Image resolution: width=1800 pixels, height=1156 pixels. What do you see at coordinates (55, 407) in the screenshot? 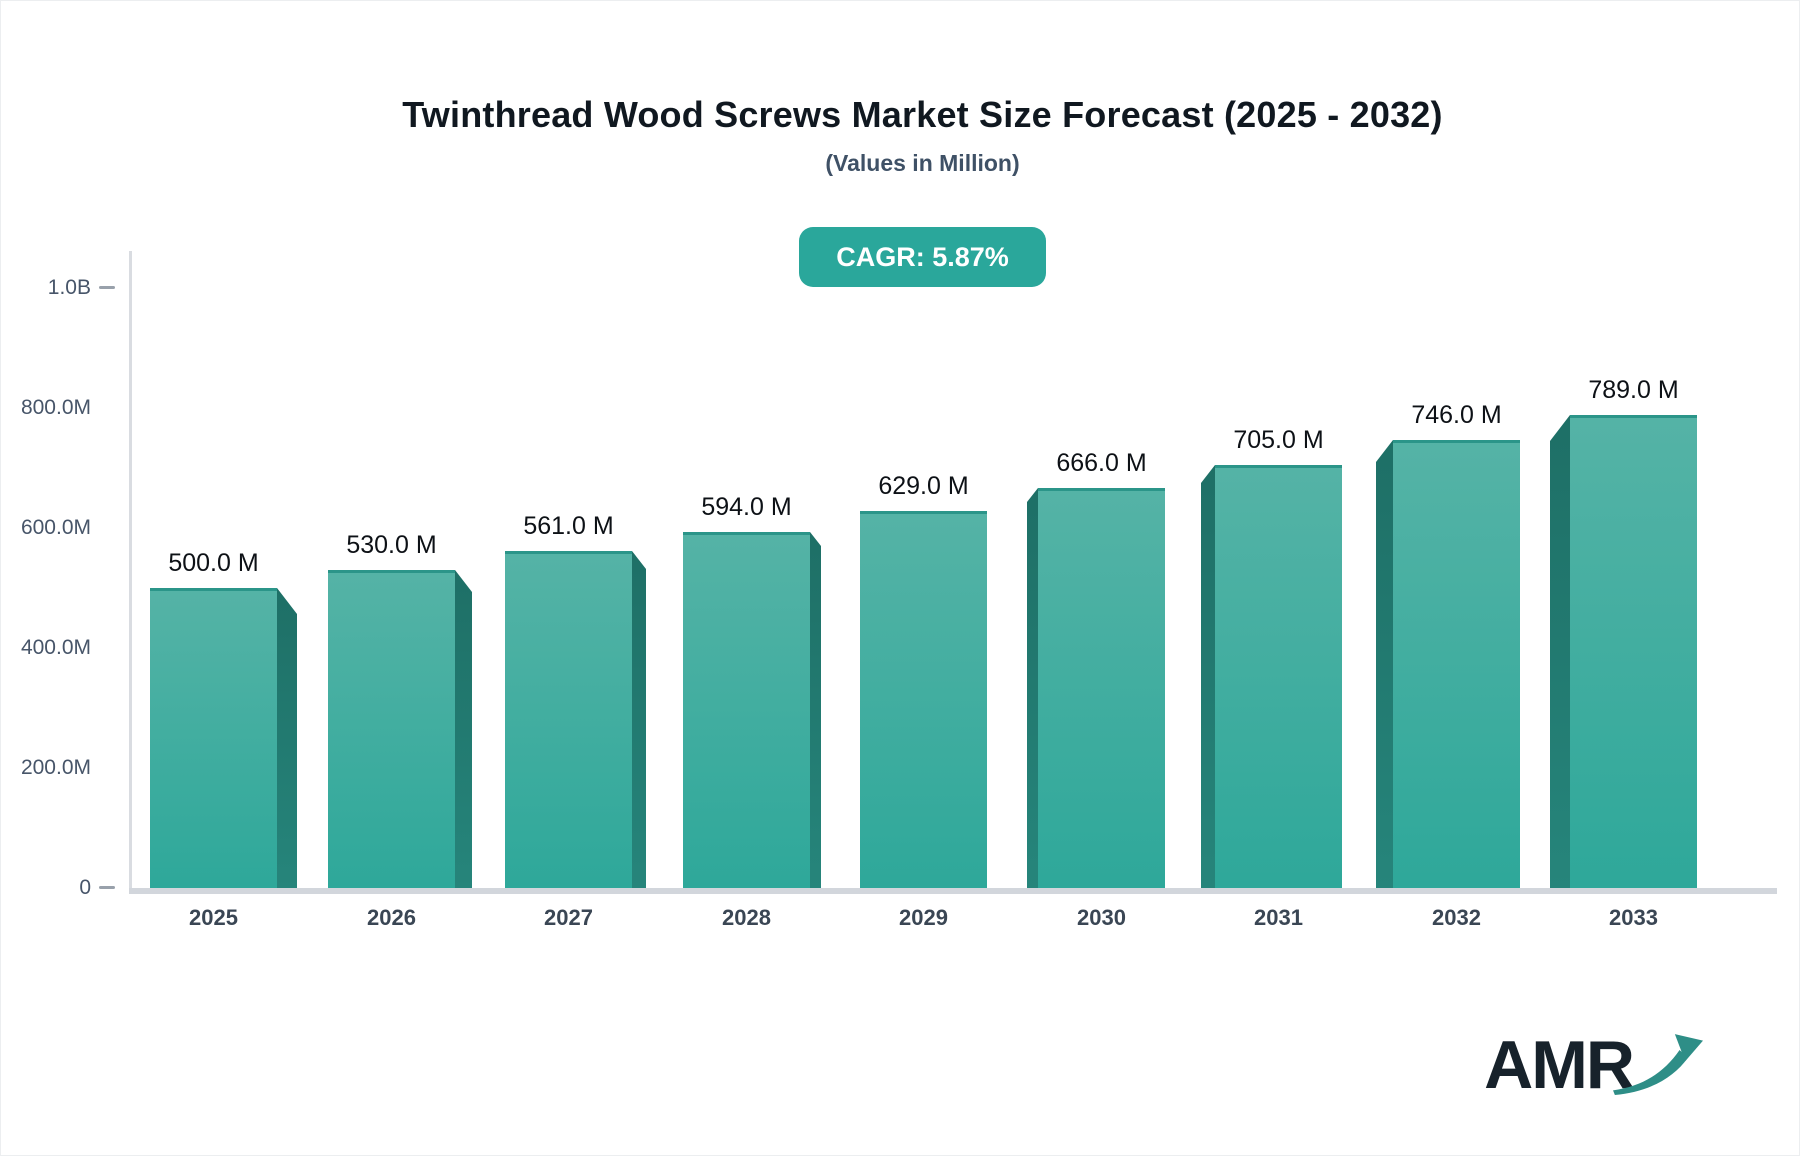
I see `y-axis-label: 800.0M` at bounding box center [55, 407].